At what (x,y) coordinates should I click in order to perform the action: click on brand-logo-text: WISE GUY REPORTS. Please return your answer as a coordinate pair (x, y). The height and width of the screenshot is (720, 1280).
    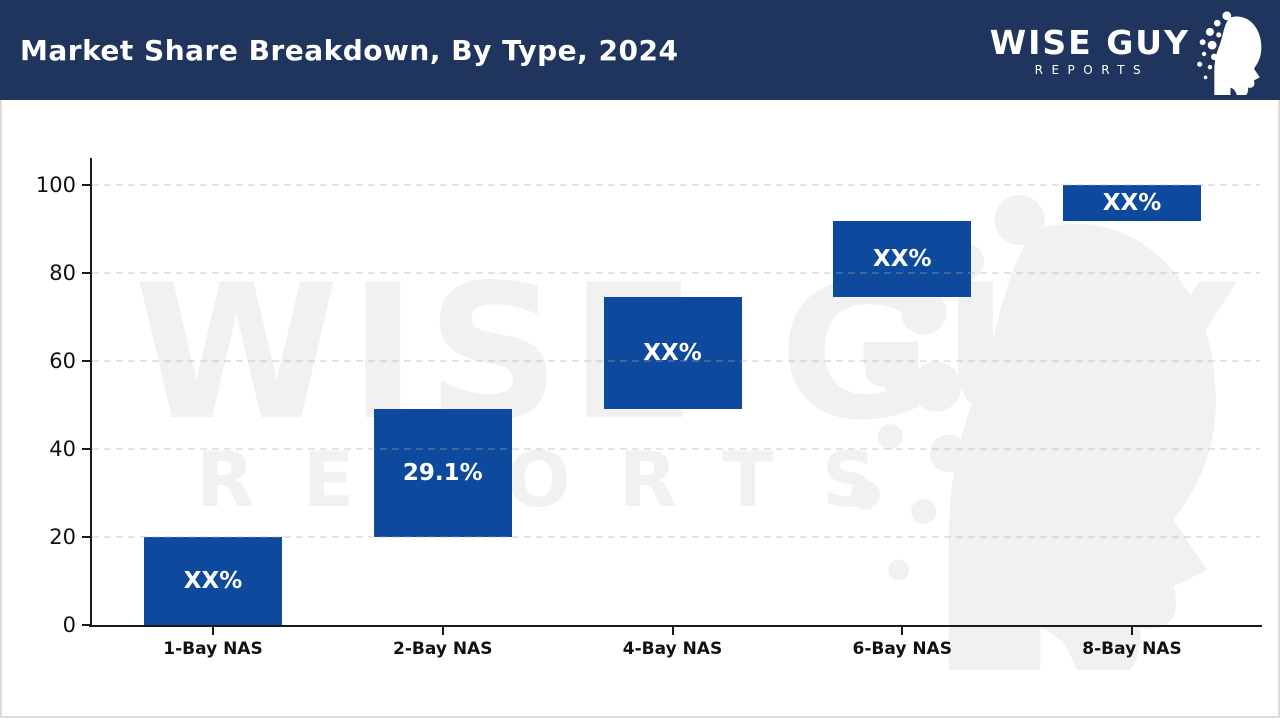
    Looking at the image, I should click on (1089, 50).